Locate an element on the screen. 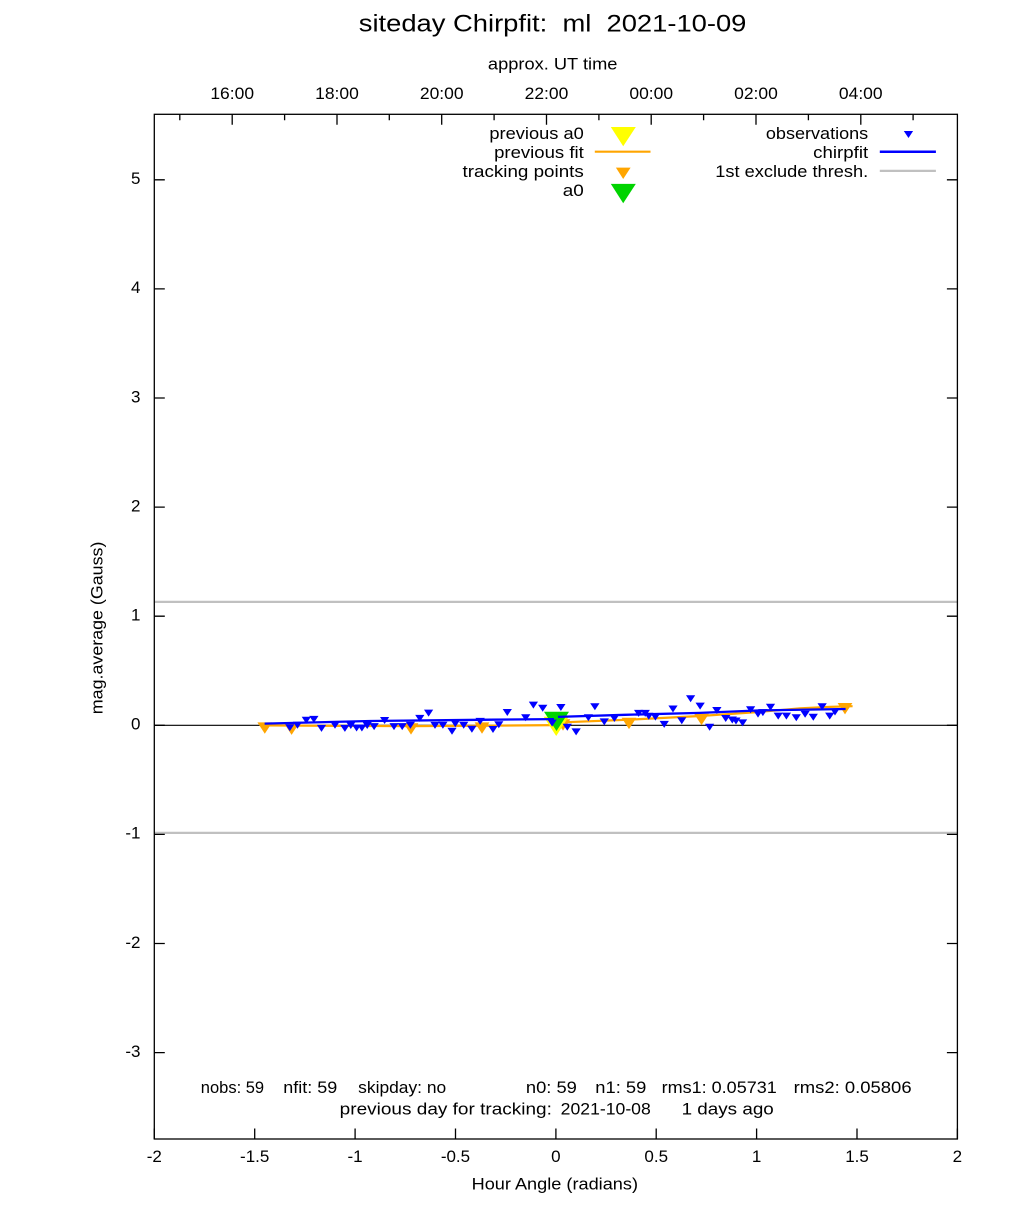 The image size is (1024, 1205). svg-text: previous day for tracking: is located at coordinates (446, 1109).